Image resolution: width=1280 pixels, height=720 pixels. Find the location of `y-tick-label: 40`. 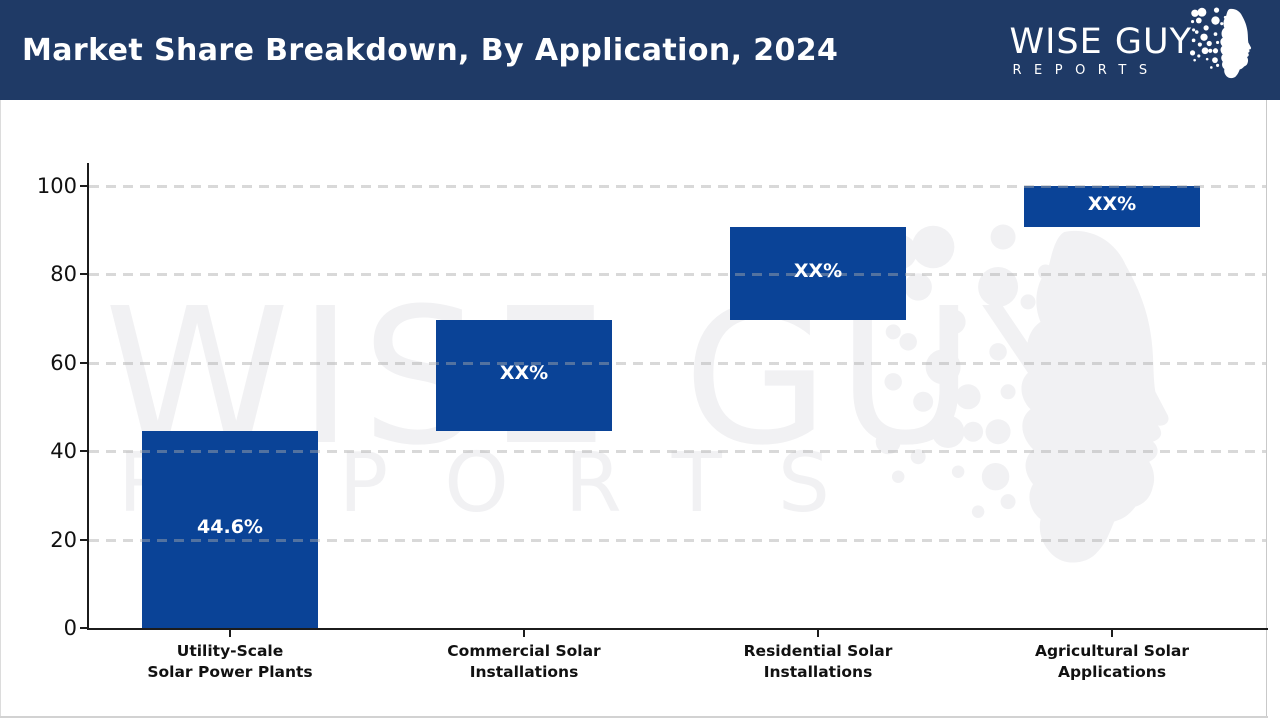

y-tick-label: 40 is located at coordinates (63, 451).